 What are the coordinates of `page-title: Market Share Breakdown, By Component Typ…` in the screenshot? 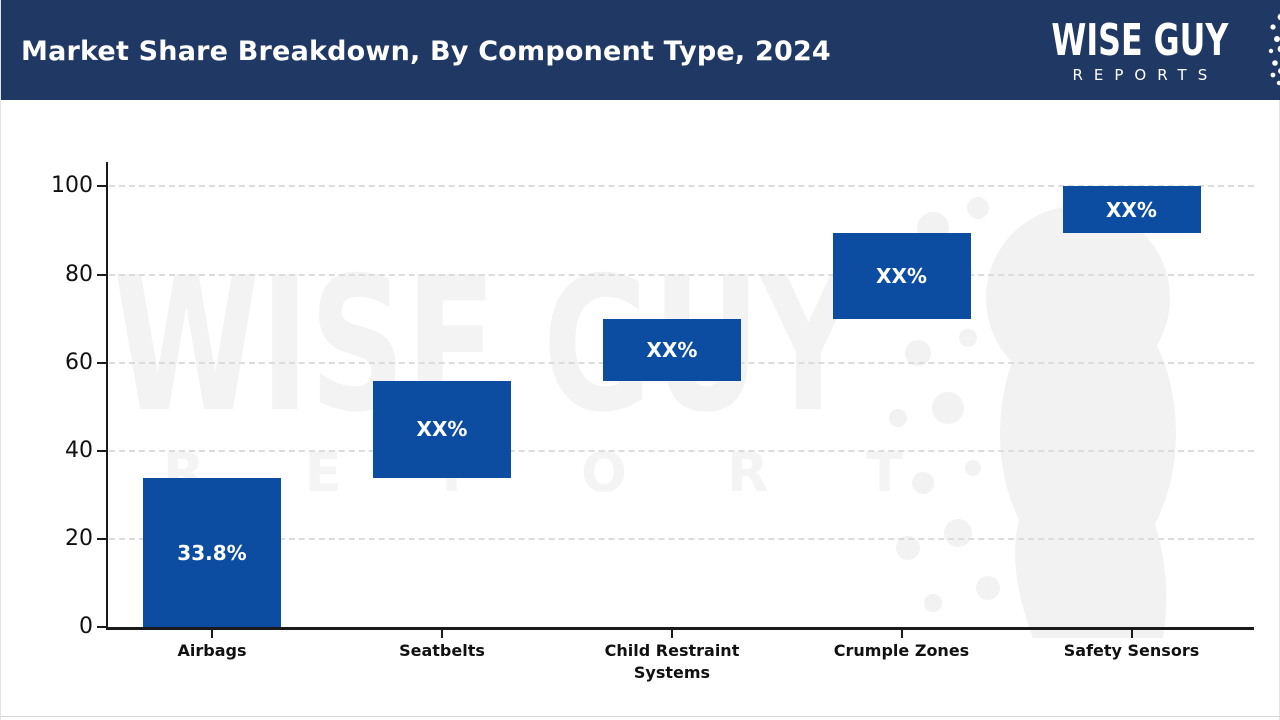 It's located at (426, 51).